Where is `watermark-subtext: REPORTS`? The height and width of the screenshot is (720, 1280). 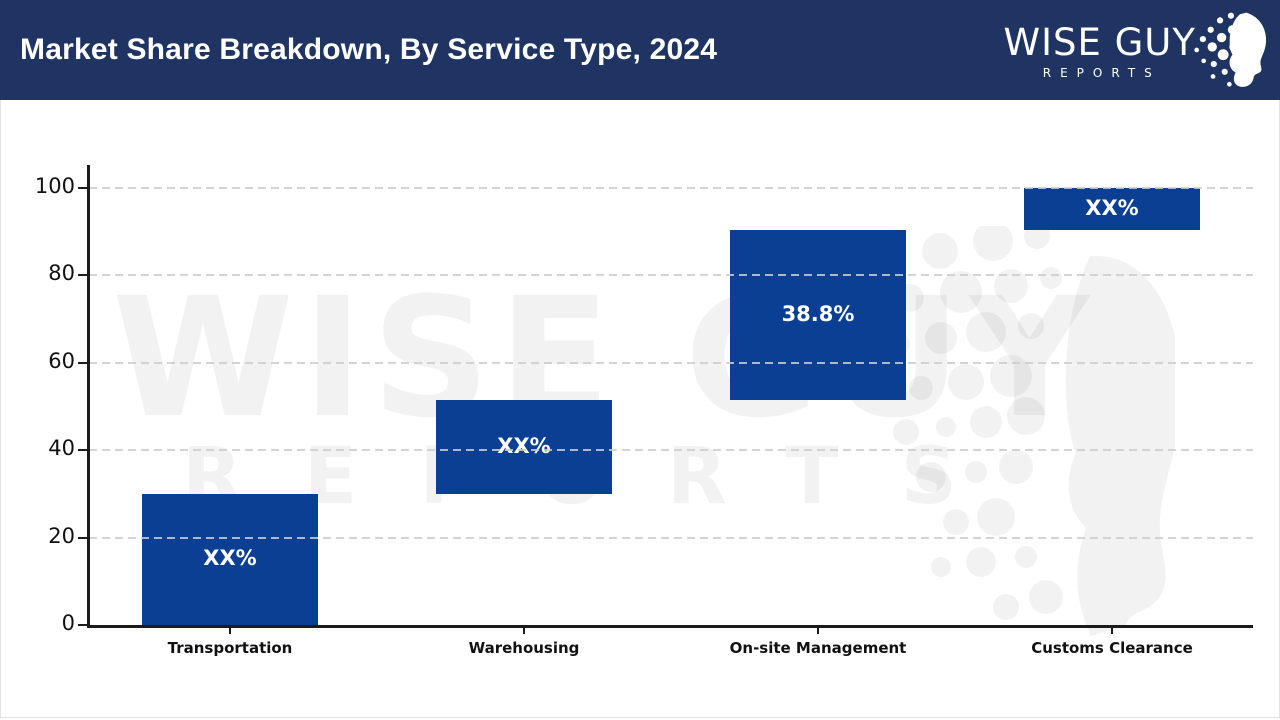
watermark-subtext: REPORTS is located at coordinates (600, 477).